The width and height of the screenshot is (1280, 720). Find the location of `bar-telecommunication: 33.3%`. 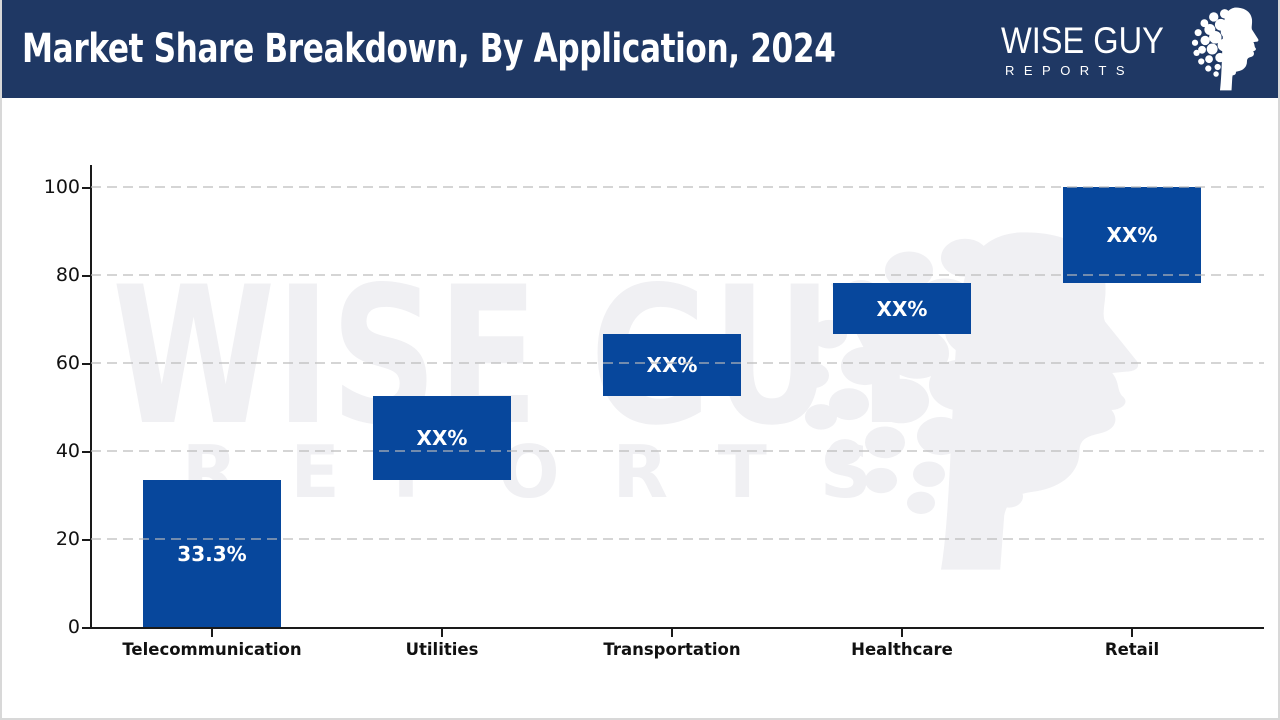

bar-telecommunication: 33.3% is located at coordinates (212, 553).